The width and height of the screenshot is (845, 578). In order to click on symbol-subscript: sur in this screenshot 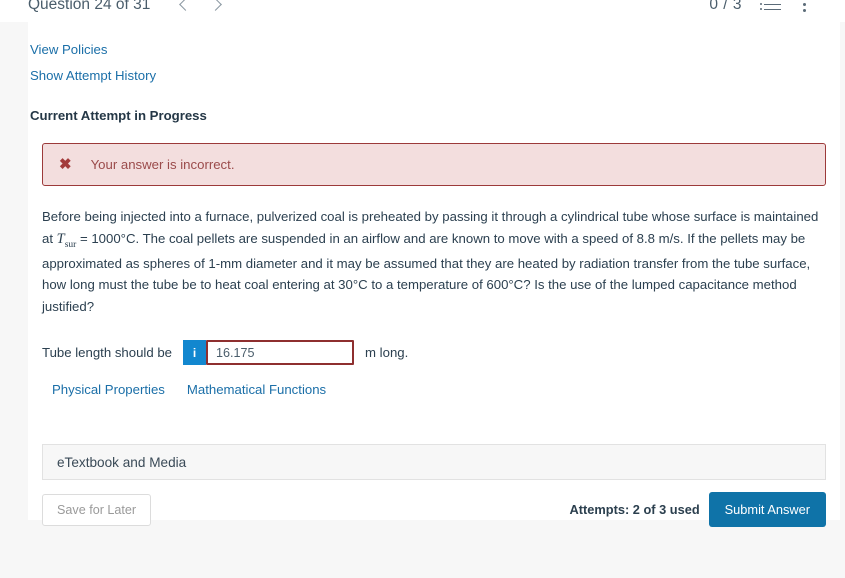, I will do `click(70, 244)`.